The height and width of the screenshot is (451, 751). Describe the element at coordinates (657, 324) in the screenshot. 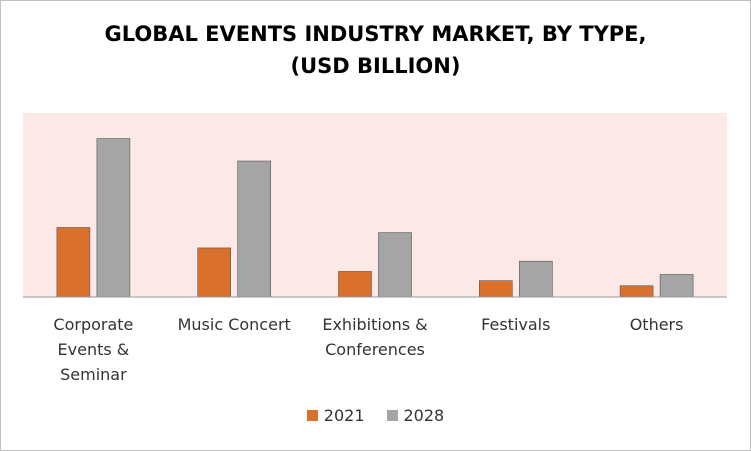

I see `x-tick-label-4: Others` at that location.